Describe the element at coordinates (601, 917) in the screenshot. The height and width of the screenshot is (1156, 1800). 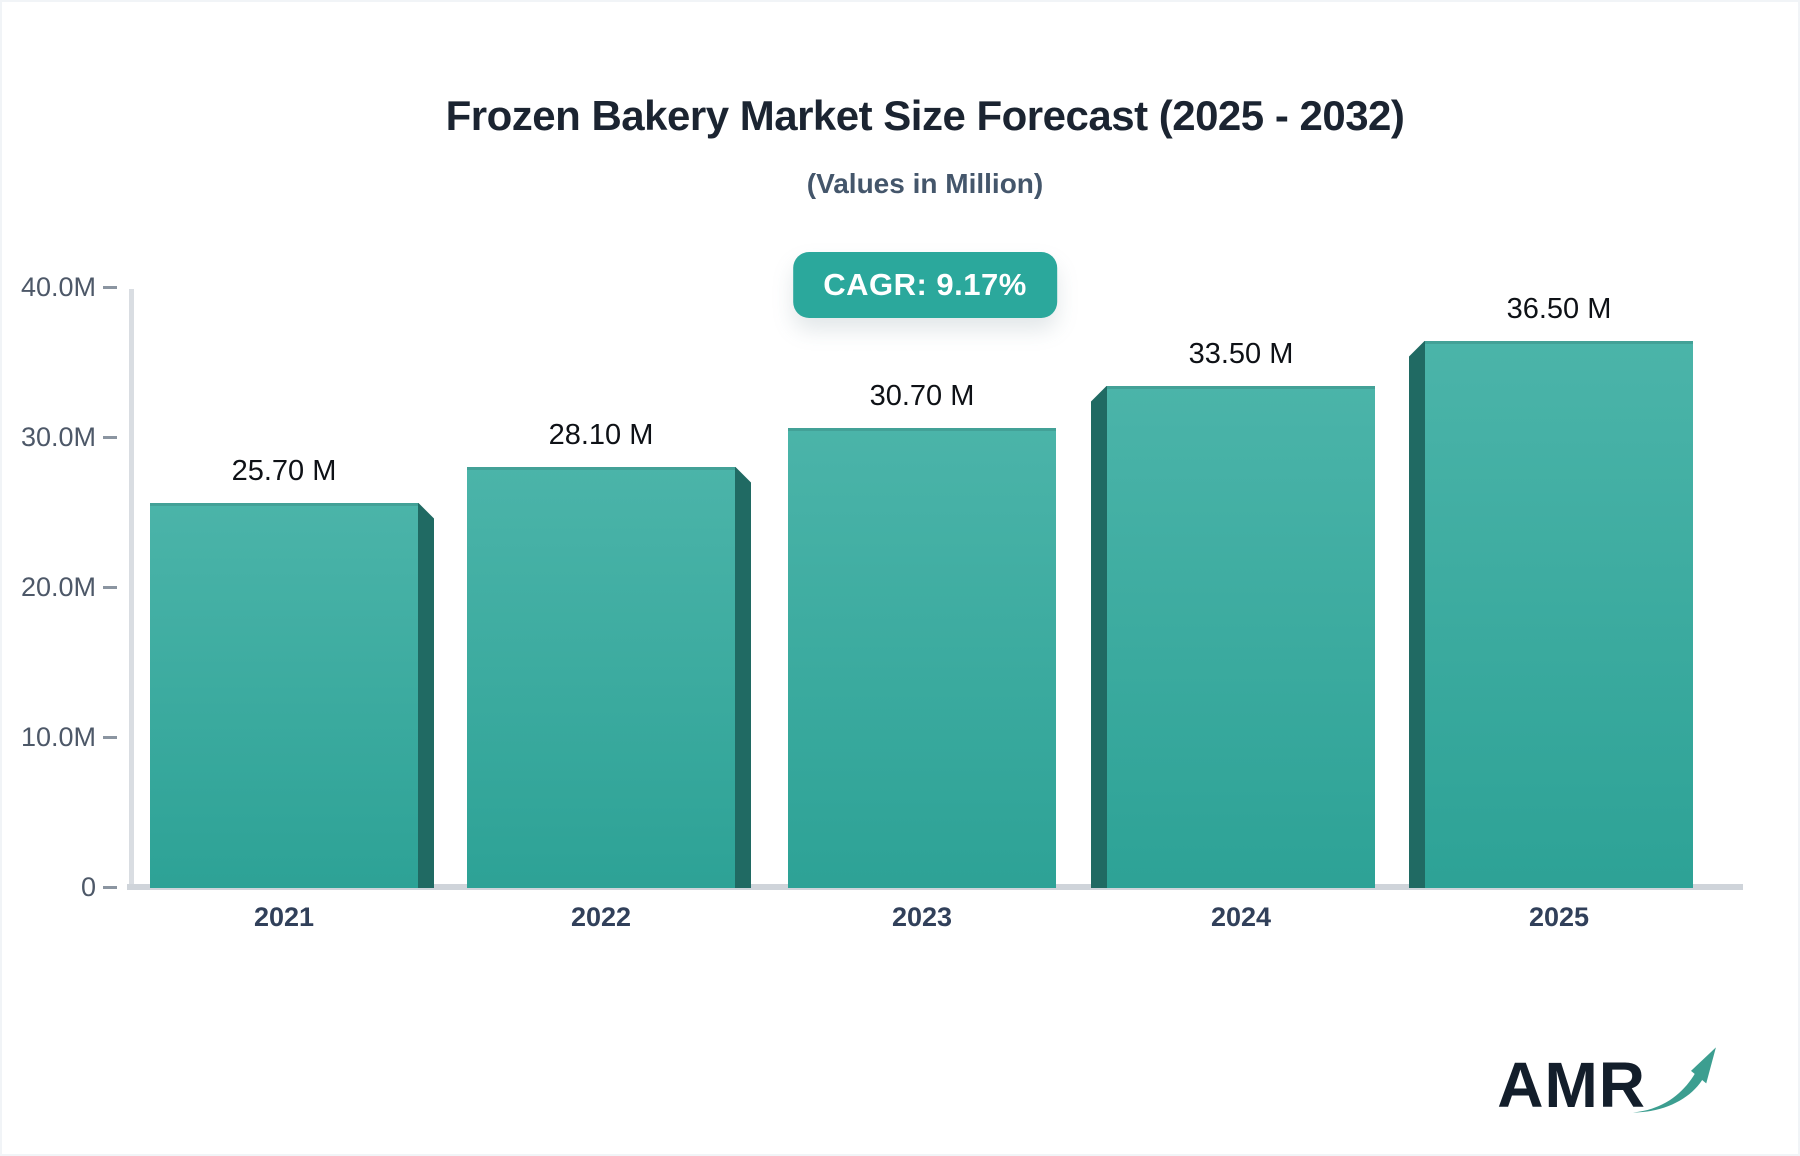
I see `x-label-2022: 2022` at that location.